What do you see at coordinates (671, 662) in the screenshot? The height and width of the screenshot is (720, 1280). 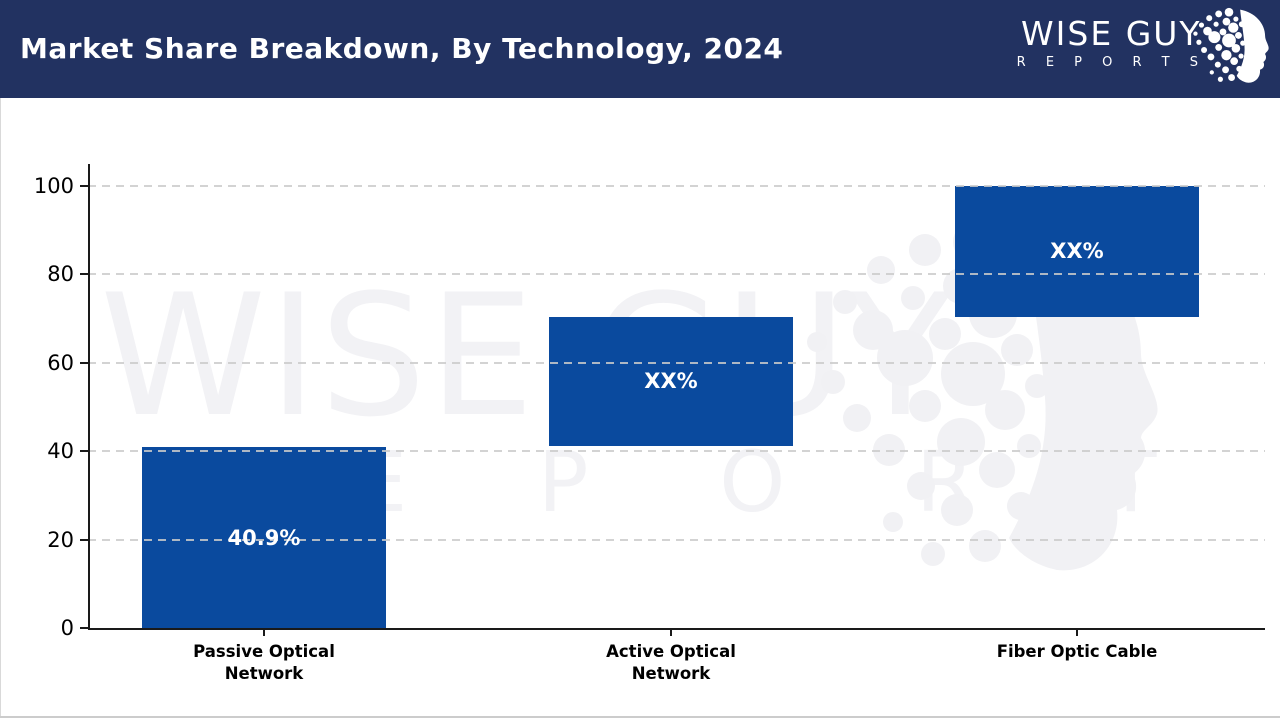 I see `x-category-label: Active Optical Network` at bounding box center [671, 662].